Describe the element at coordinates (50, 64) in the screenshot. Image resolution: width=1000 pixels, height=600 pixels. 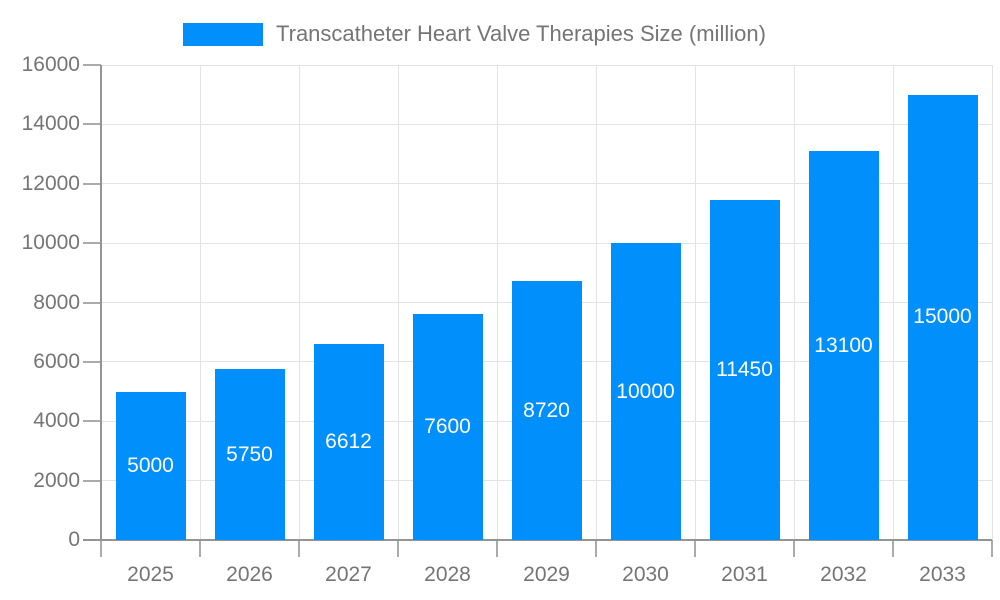
I see `y-axis-tick-label: 16000` at that location.